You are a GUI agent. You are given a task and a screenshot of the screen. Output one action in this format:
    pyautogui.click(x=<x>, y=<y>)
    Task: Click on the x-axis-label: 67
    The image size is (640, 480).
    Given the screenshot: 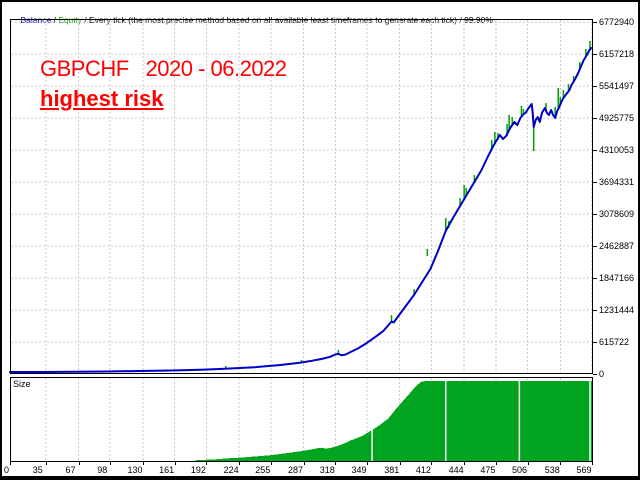 What is the action you would take?
    pyautogui.click(x=70, y=470)
    